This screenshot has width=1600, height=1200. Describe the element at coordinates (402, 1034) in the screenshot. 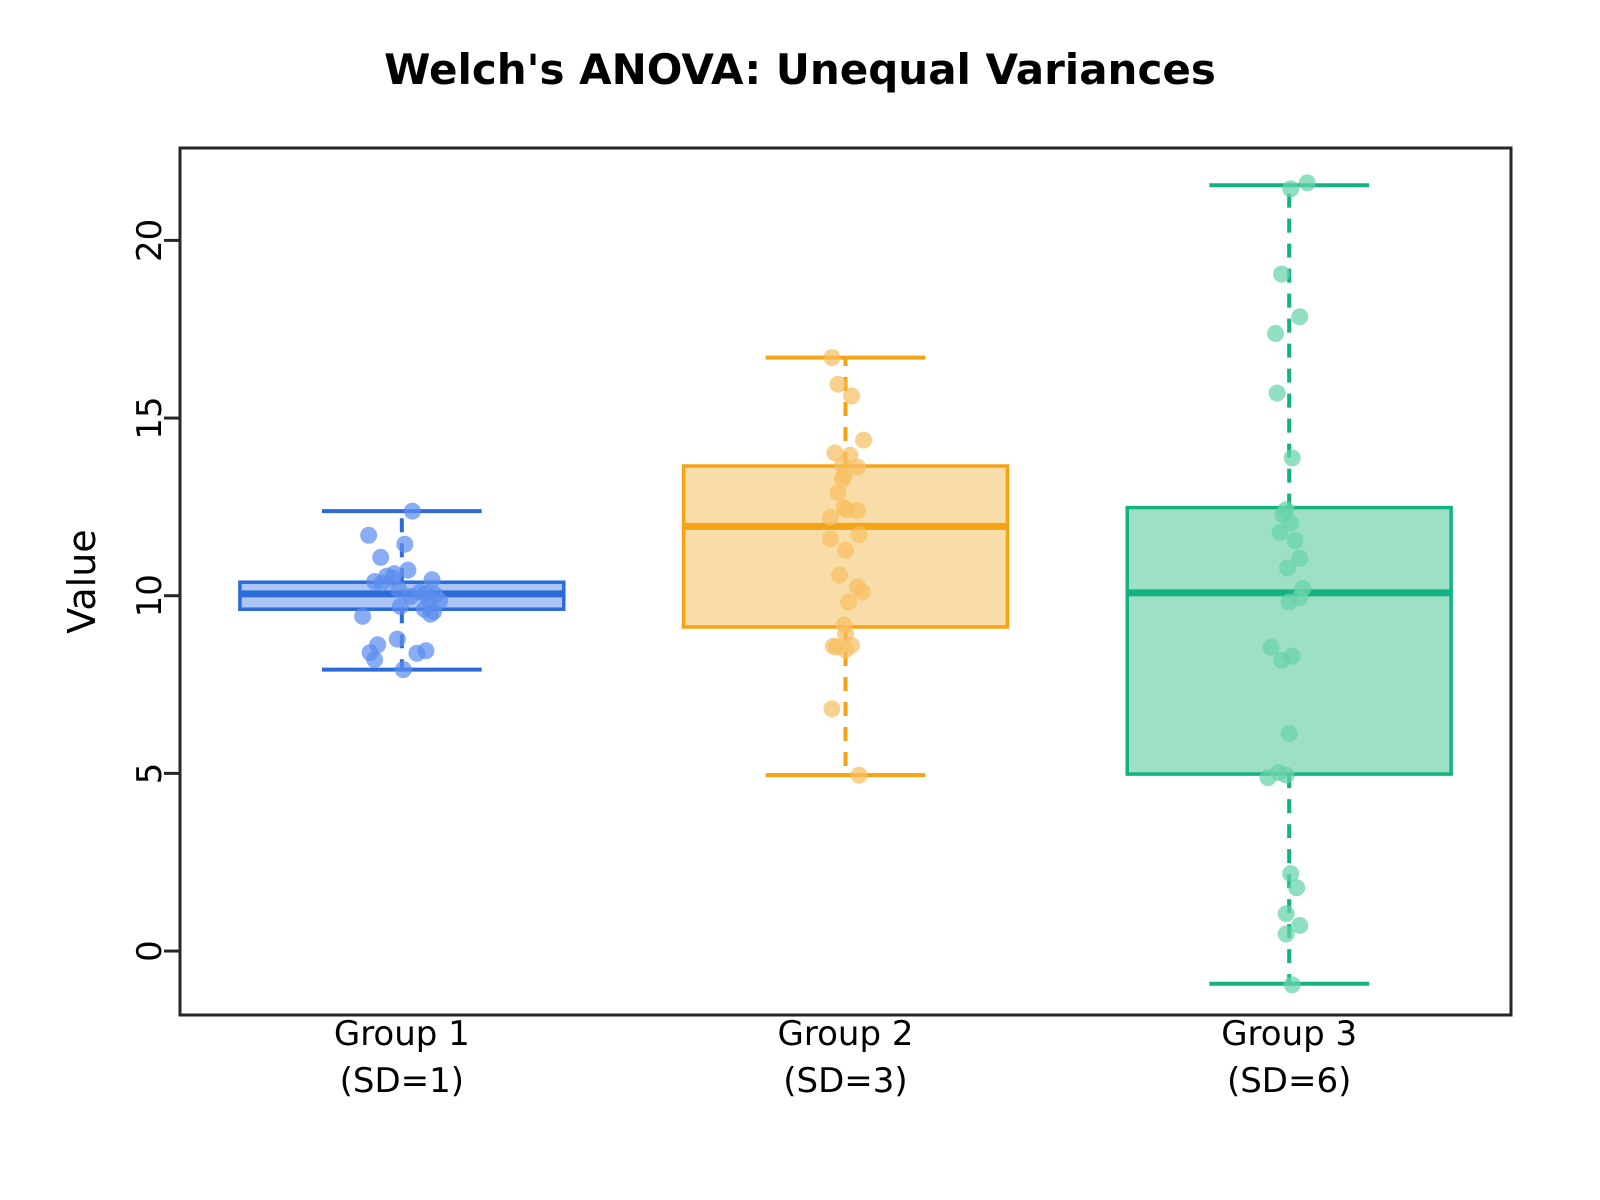

I see `x-tick-label: Group 1` at that location.